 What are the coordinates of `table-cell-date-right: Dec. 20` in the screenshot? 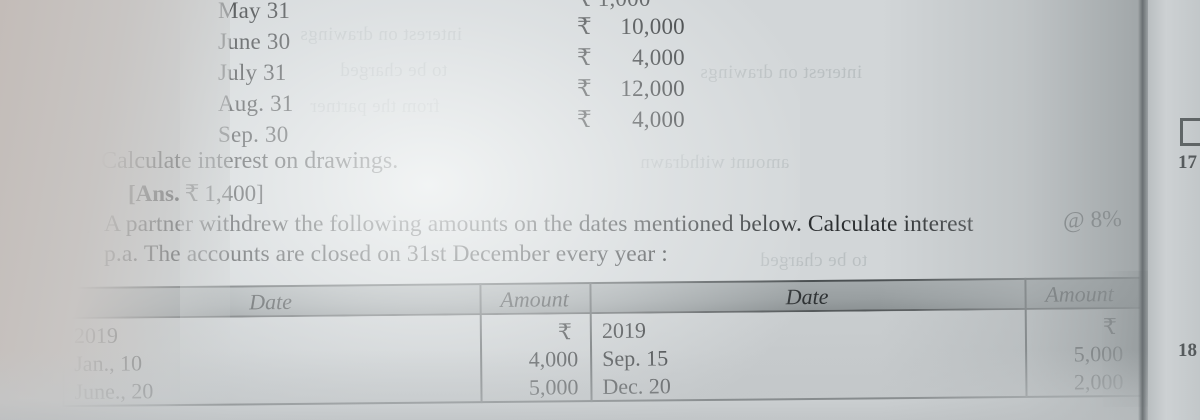 It's located at (636, 386).